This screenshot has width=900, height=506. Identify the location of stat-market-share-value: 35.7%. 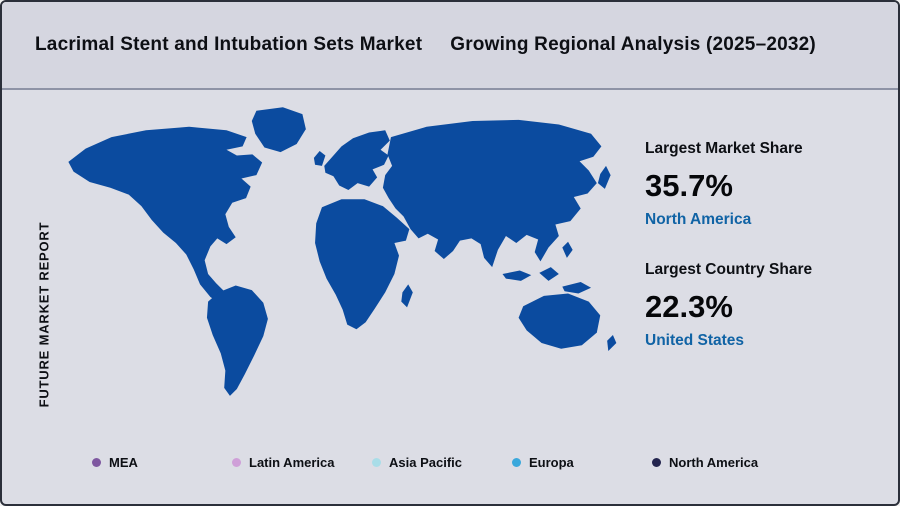
(689, 185).